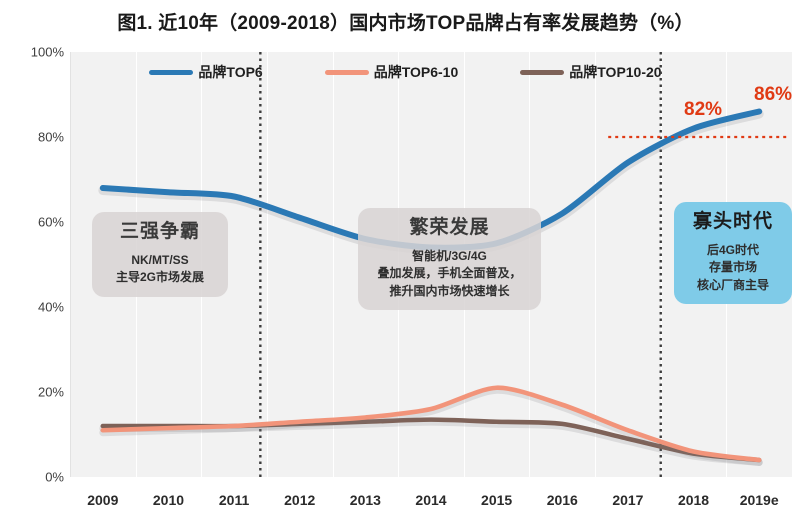 The width and height of the screenshot is (811, 528). What do you see at coordinates (160, 259) in the screenshot?
I see `phase-description-line: NK/MT/SS` at bounding box center [160, 259].